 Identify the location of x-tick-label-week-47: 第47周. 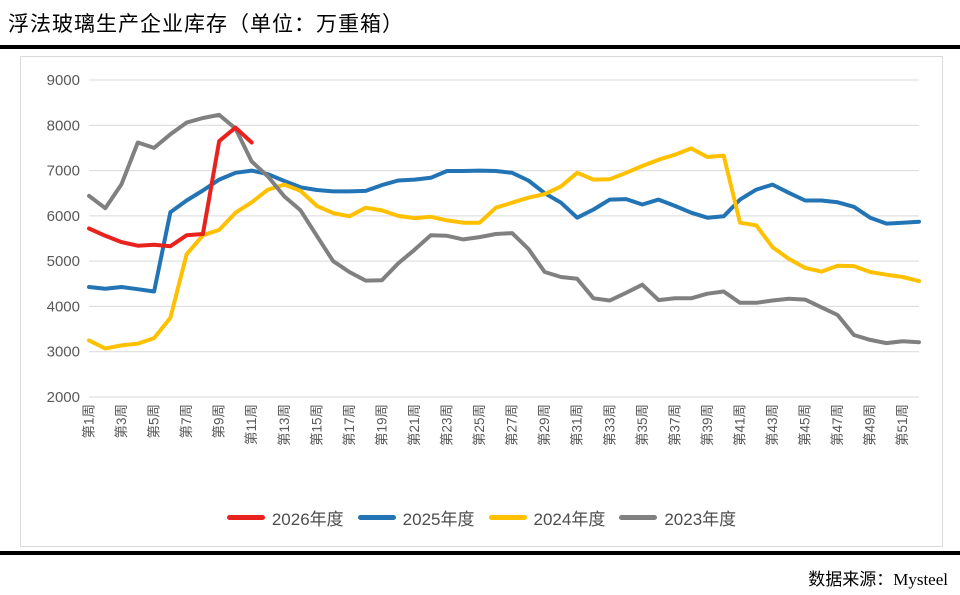
(837, 425).